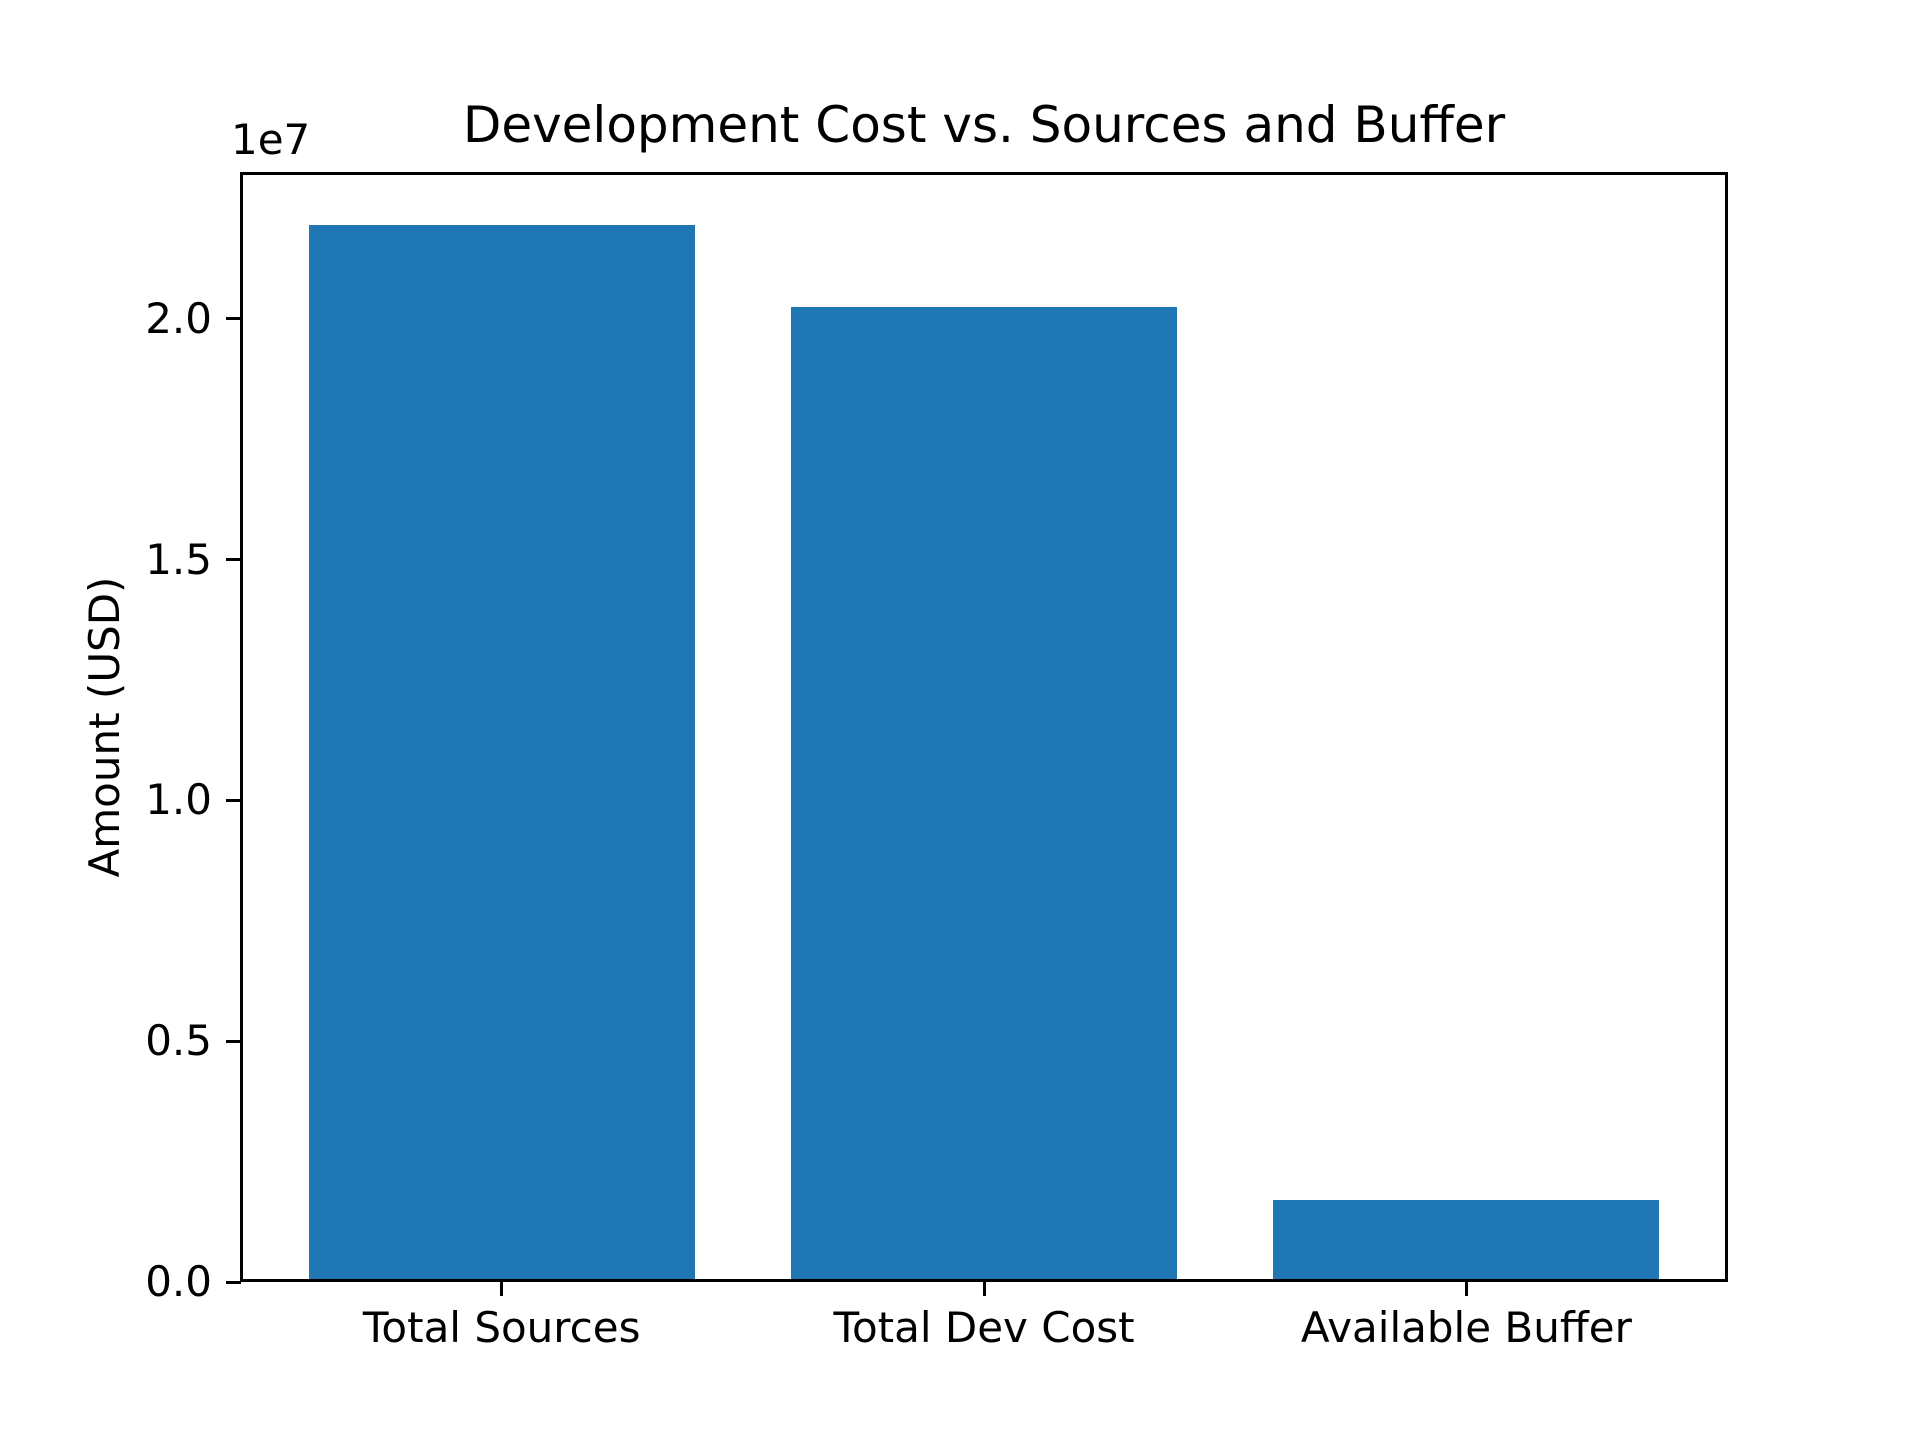 The width and height of the screenshot is (1920, 1440). What do you see at coordinates (984, 1327) in the screenshot?
I see `x-tick-label-total-dev-cost: Total Dev Cost` at bounding box center [984, 1327].